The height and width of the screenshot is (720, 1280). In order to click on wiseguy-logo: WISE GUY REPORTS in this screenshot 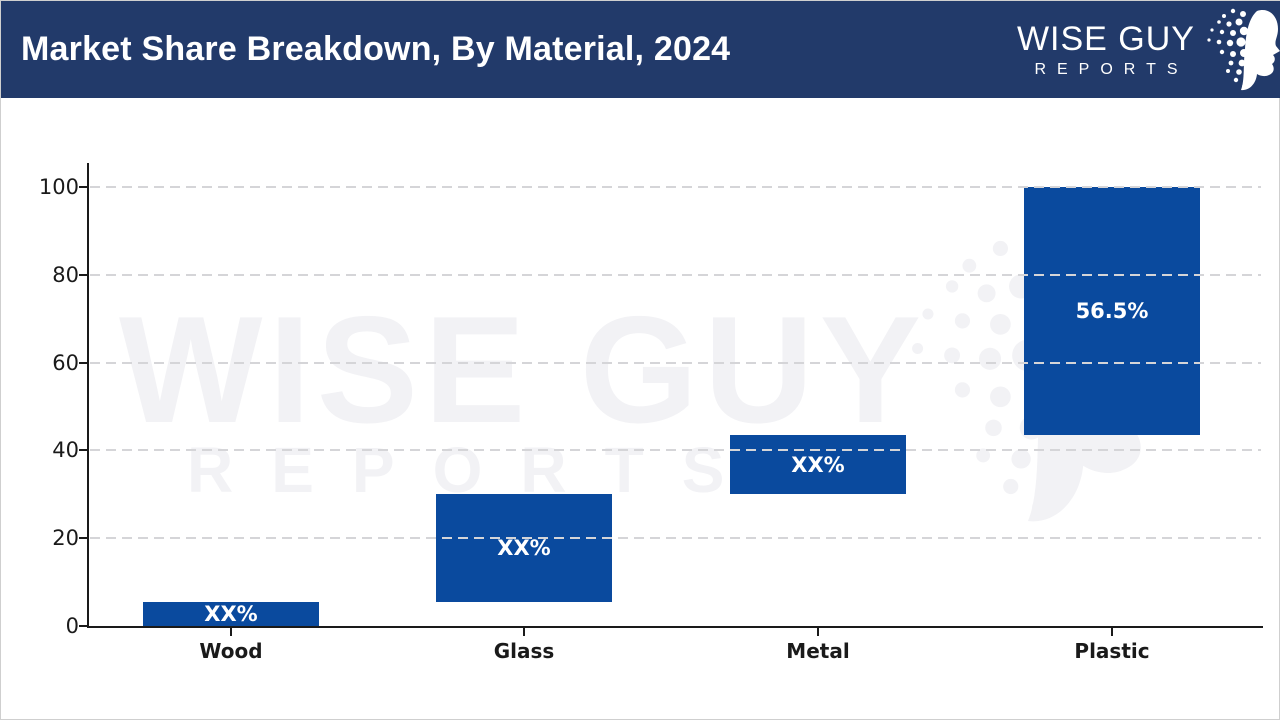, I will do `click(1148, 49)`.